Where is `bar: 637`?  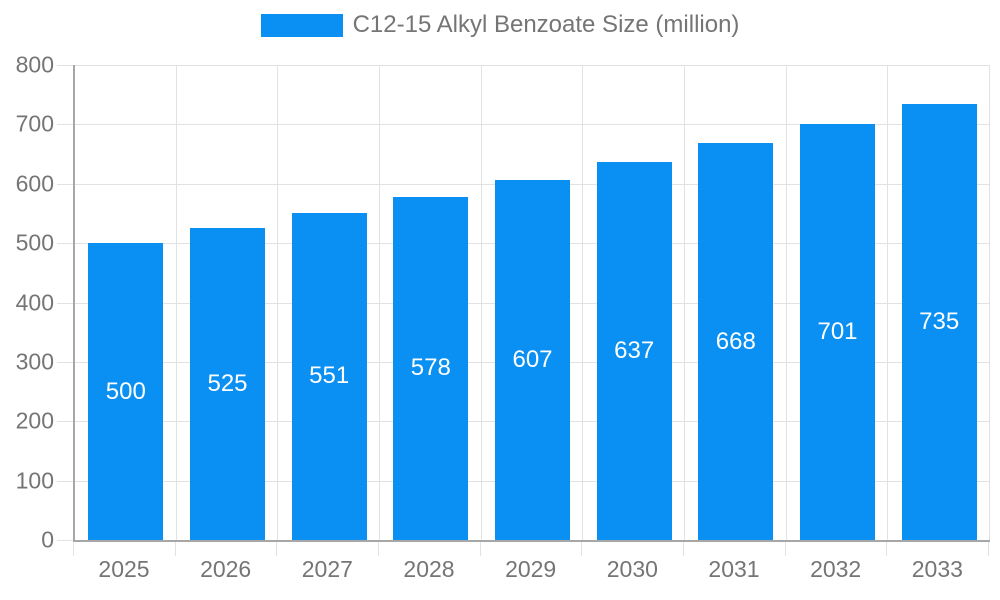
bar: 637 is located at coordinates (634, 350).